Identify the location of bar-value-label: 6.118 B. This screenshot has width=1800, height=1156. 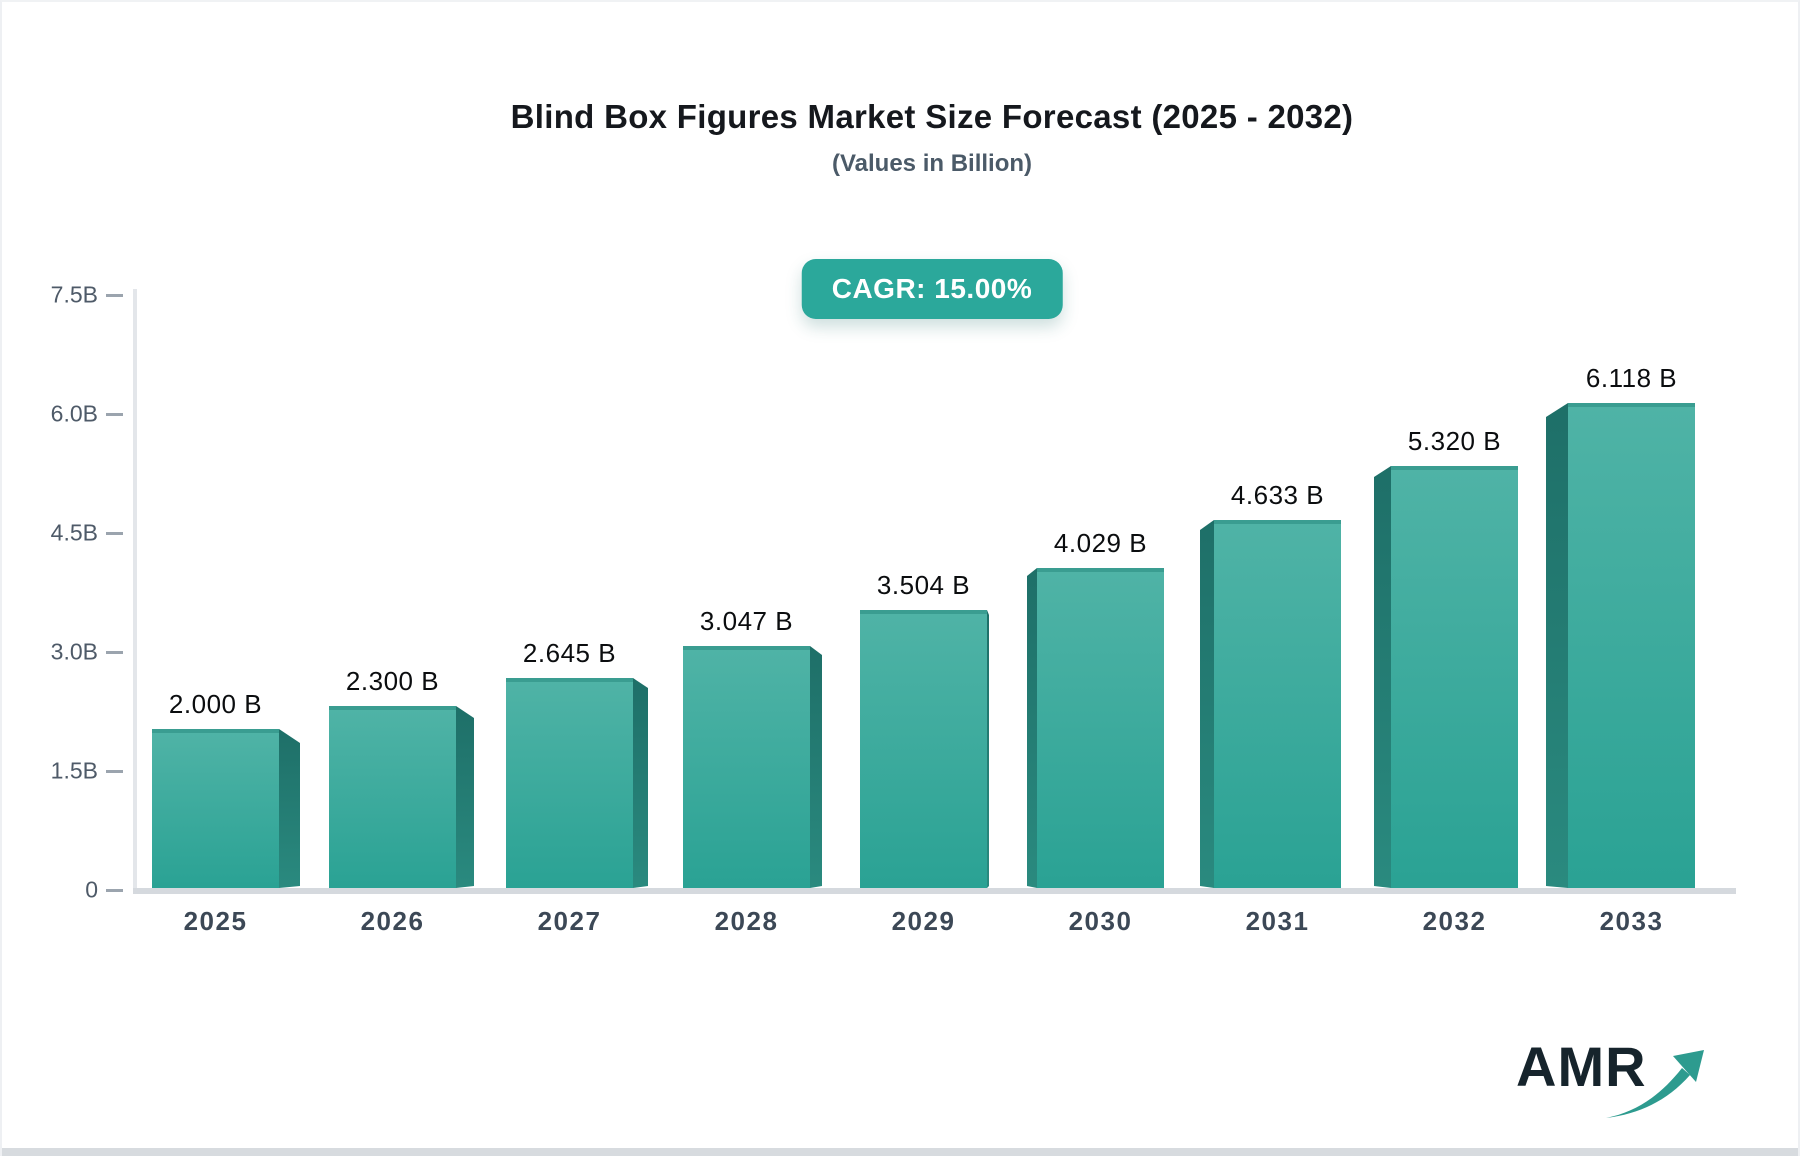
(1631, 378).